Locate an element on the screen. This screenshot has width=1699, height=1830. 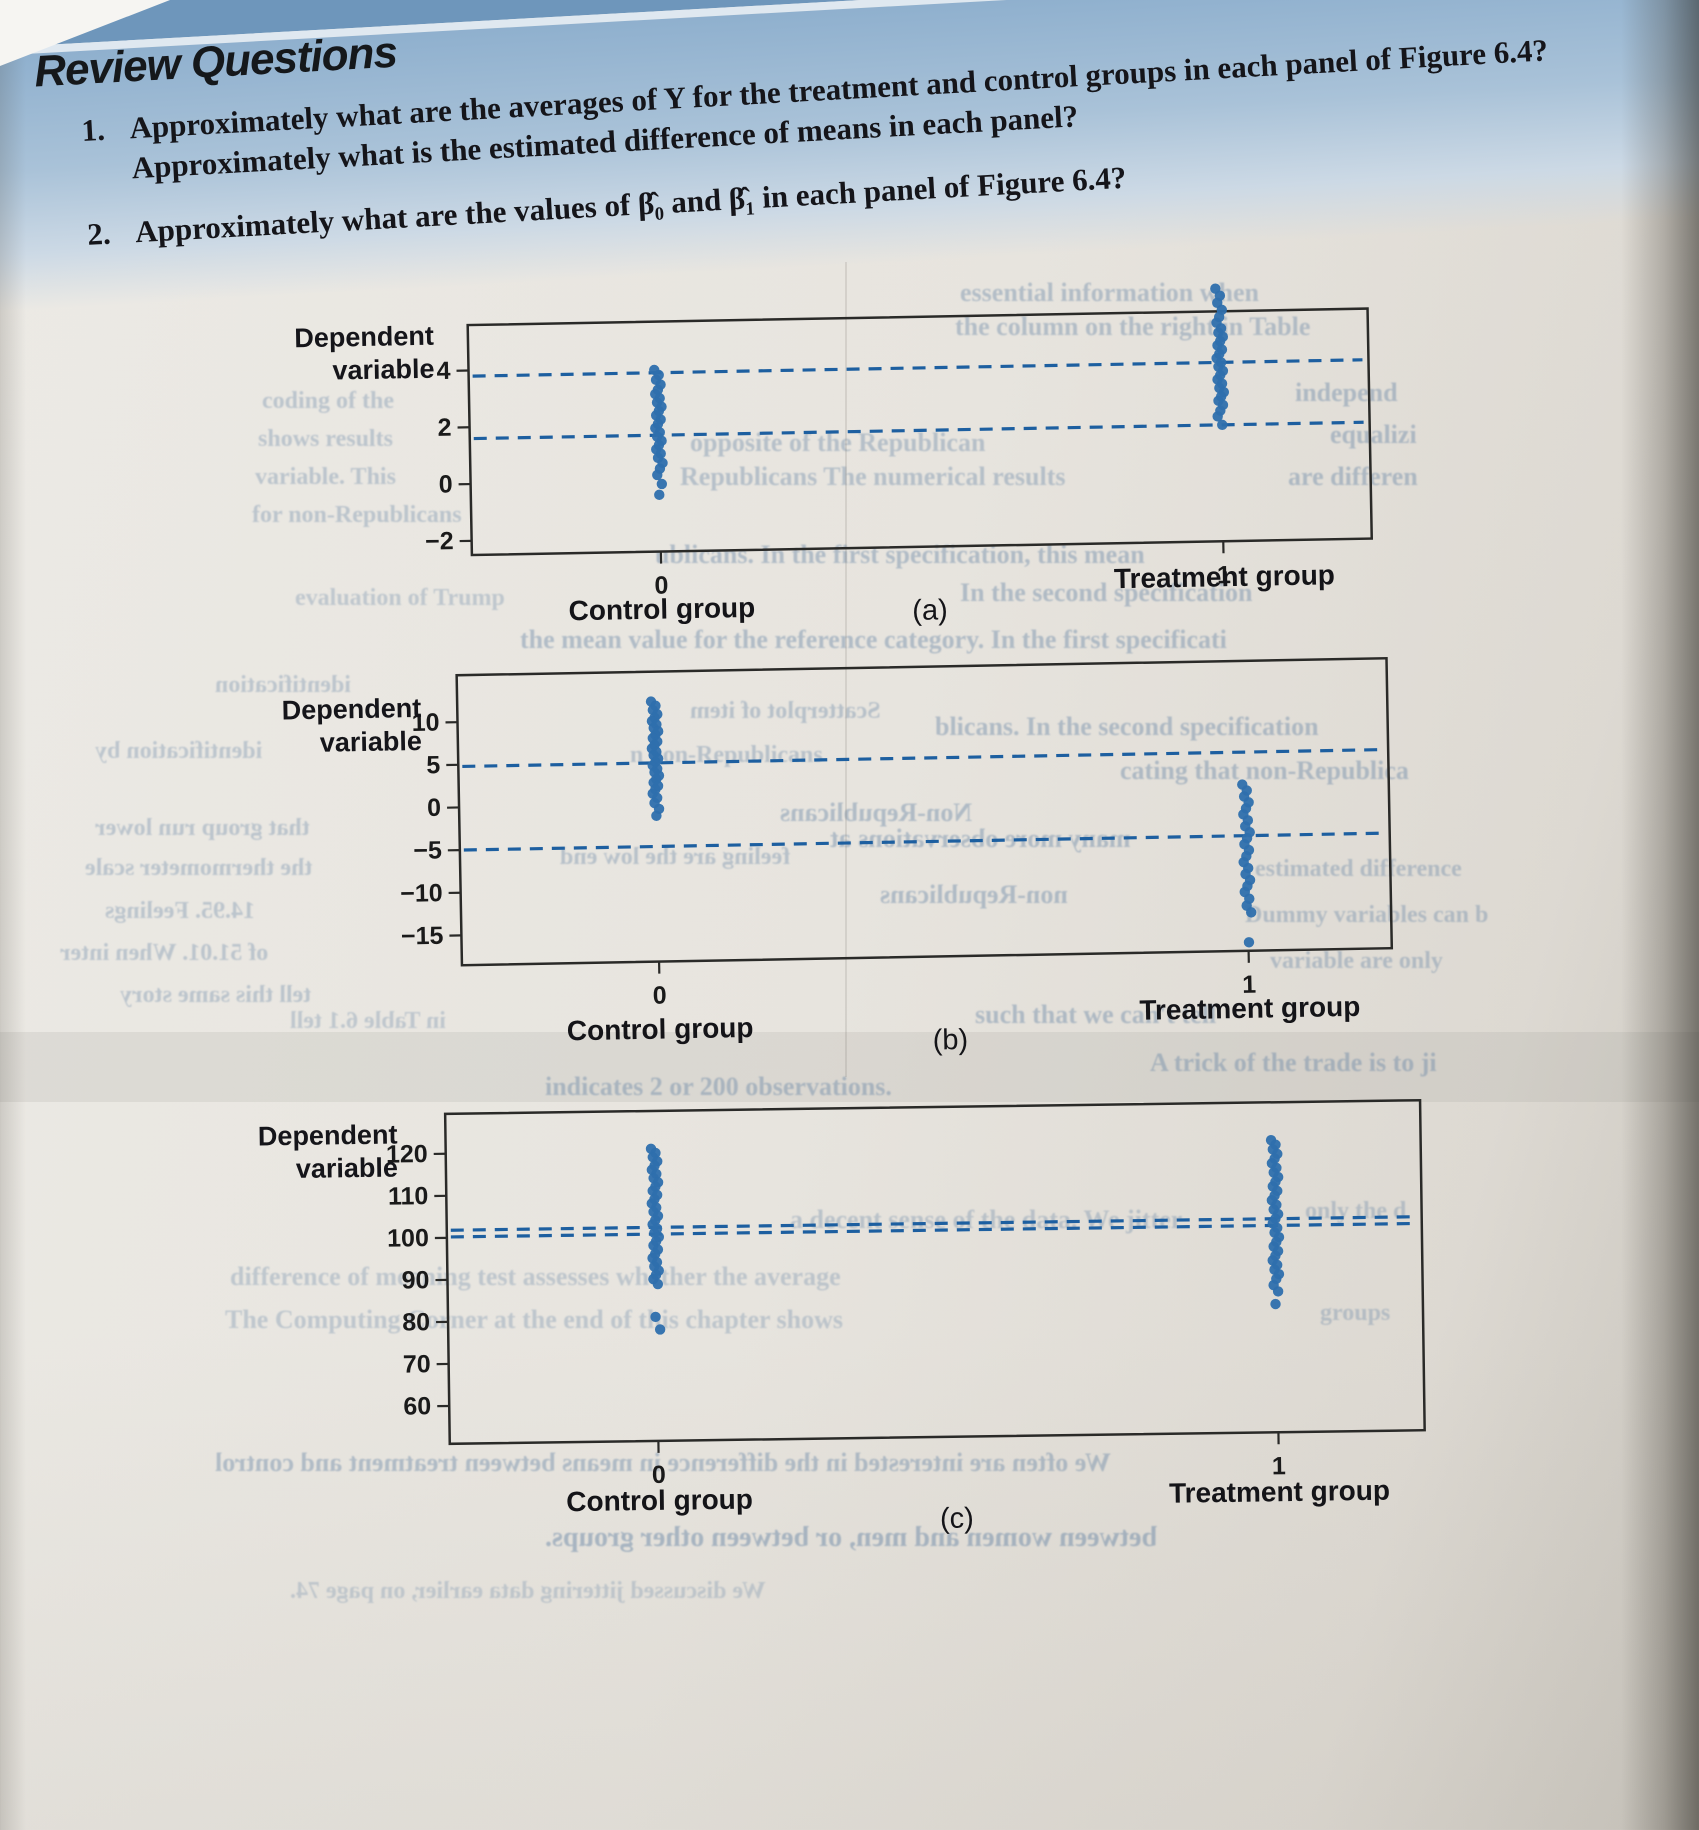
question-2-number: 2. is located at coordinates (99, 233).